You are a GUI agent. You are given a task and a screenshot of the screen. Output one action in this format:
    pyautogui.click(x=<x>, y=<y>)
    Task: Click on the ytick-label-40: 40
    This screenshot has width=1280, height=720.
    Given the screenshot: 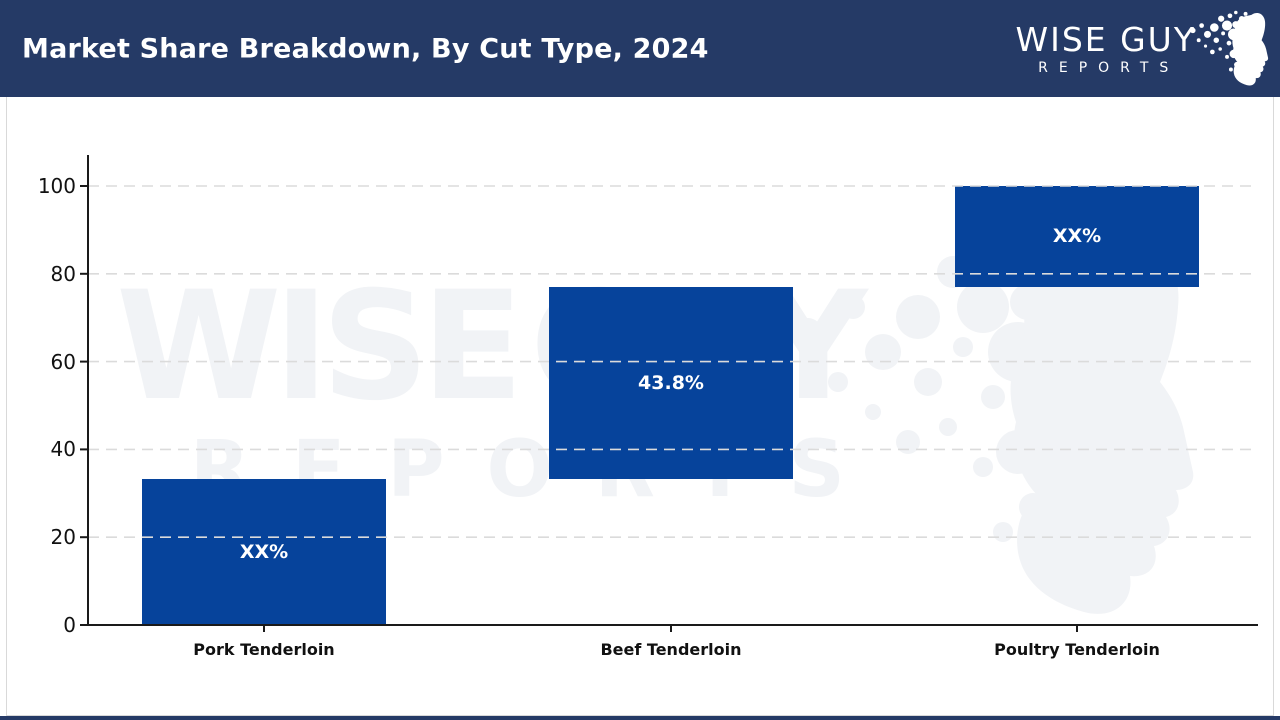 What is the action you would take?
    pyautogui.click(x=63, y=449)
    